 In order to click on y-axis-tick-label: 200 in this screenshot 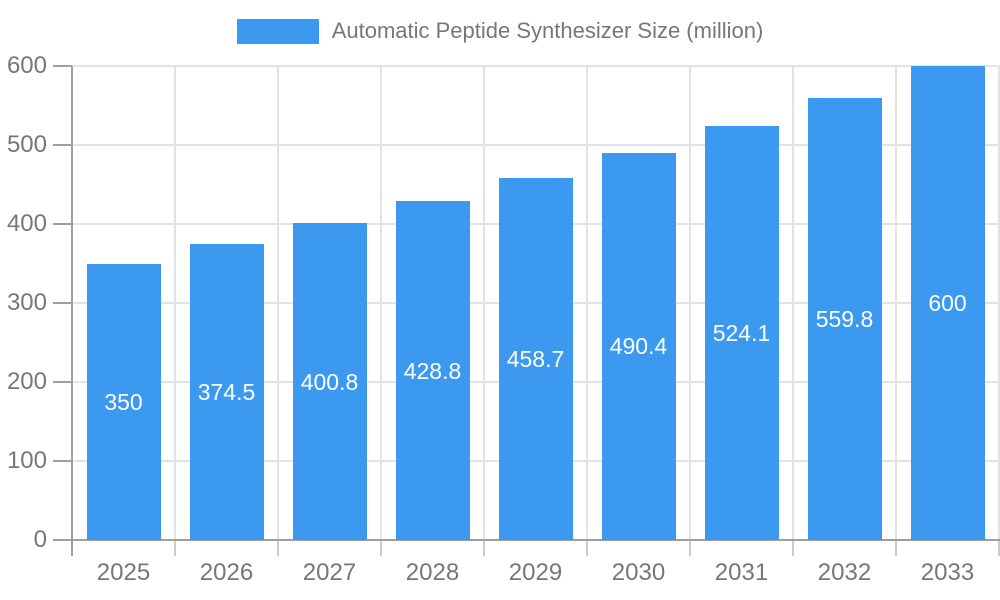, I will do `click(26, 381)`.